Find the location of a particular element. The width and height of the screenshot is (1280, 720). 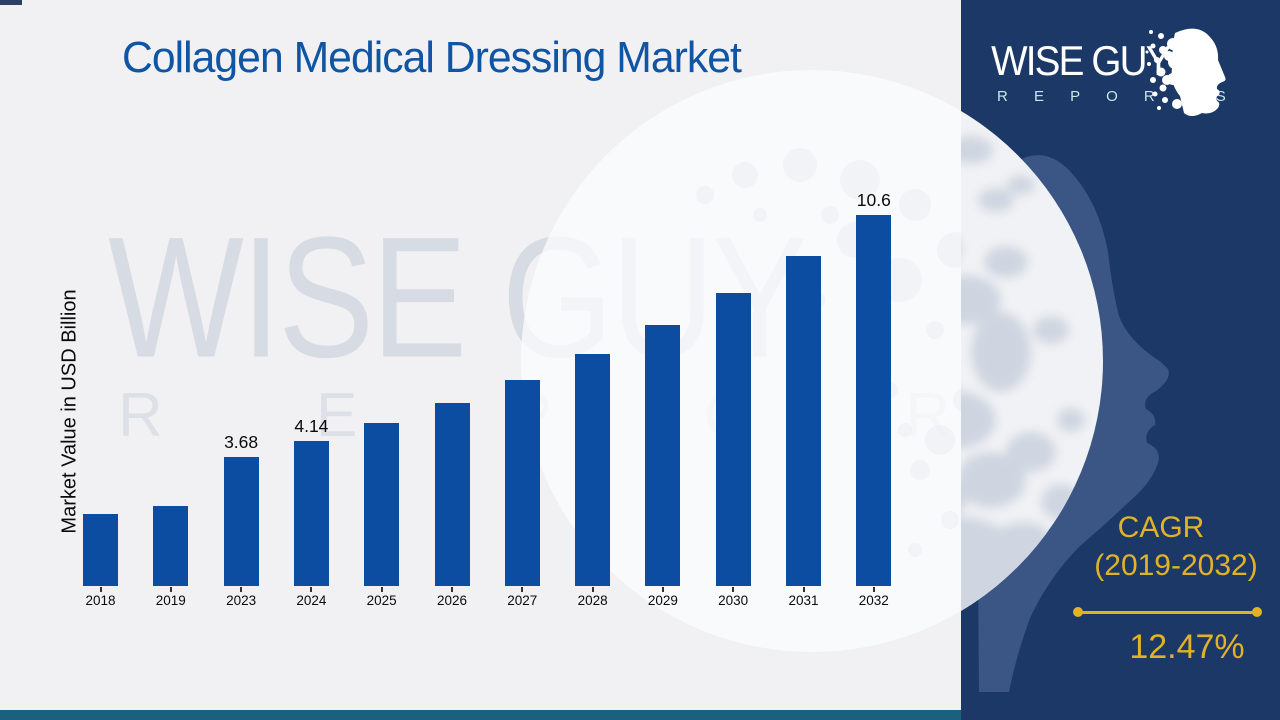

bar-2028 is located at coordinates (593, 470).